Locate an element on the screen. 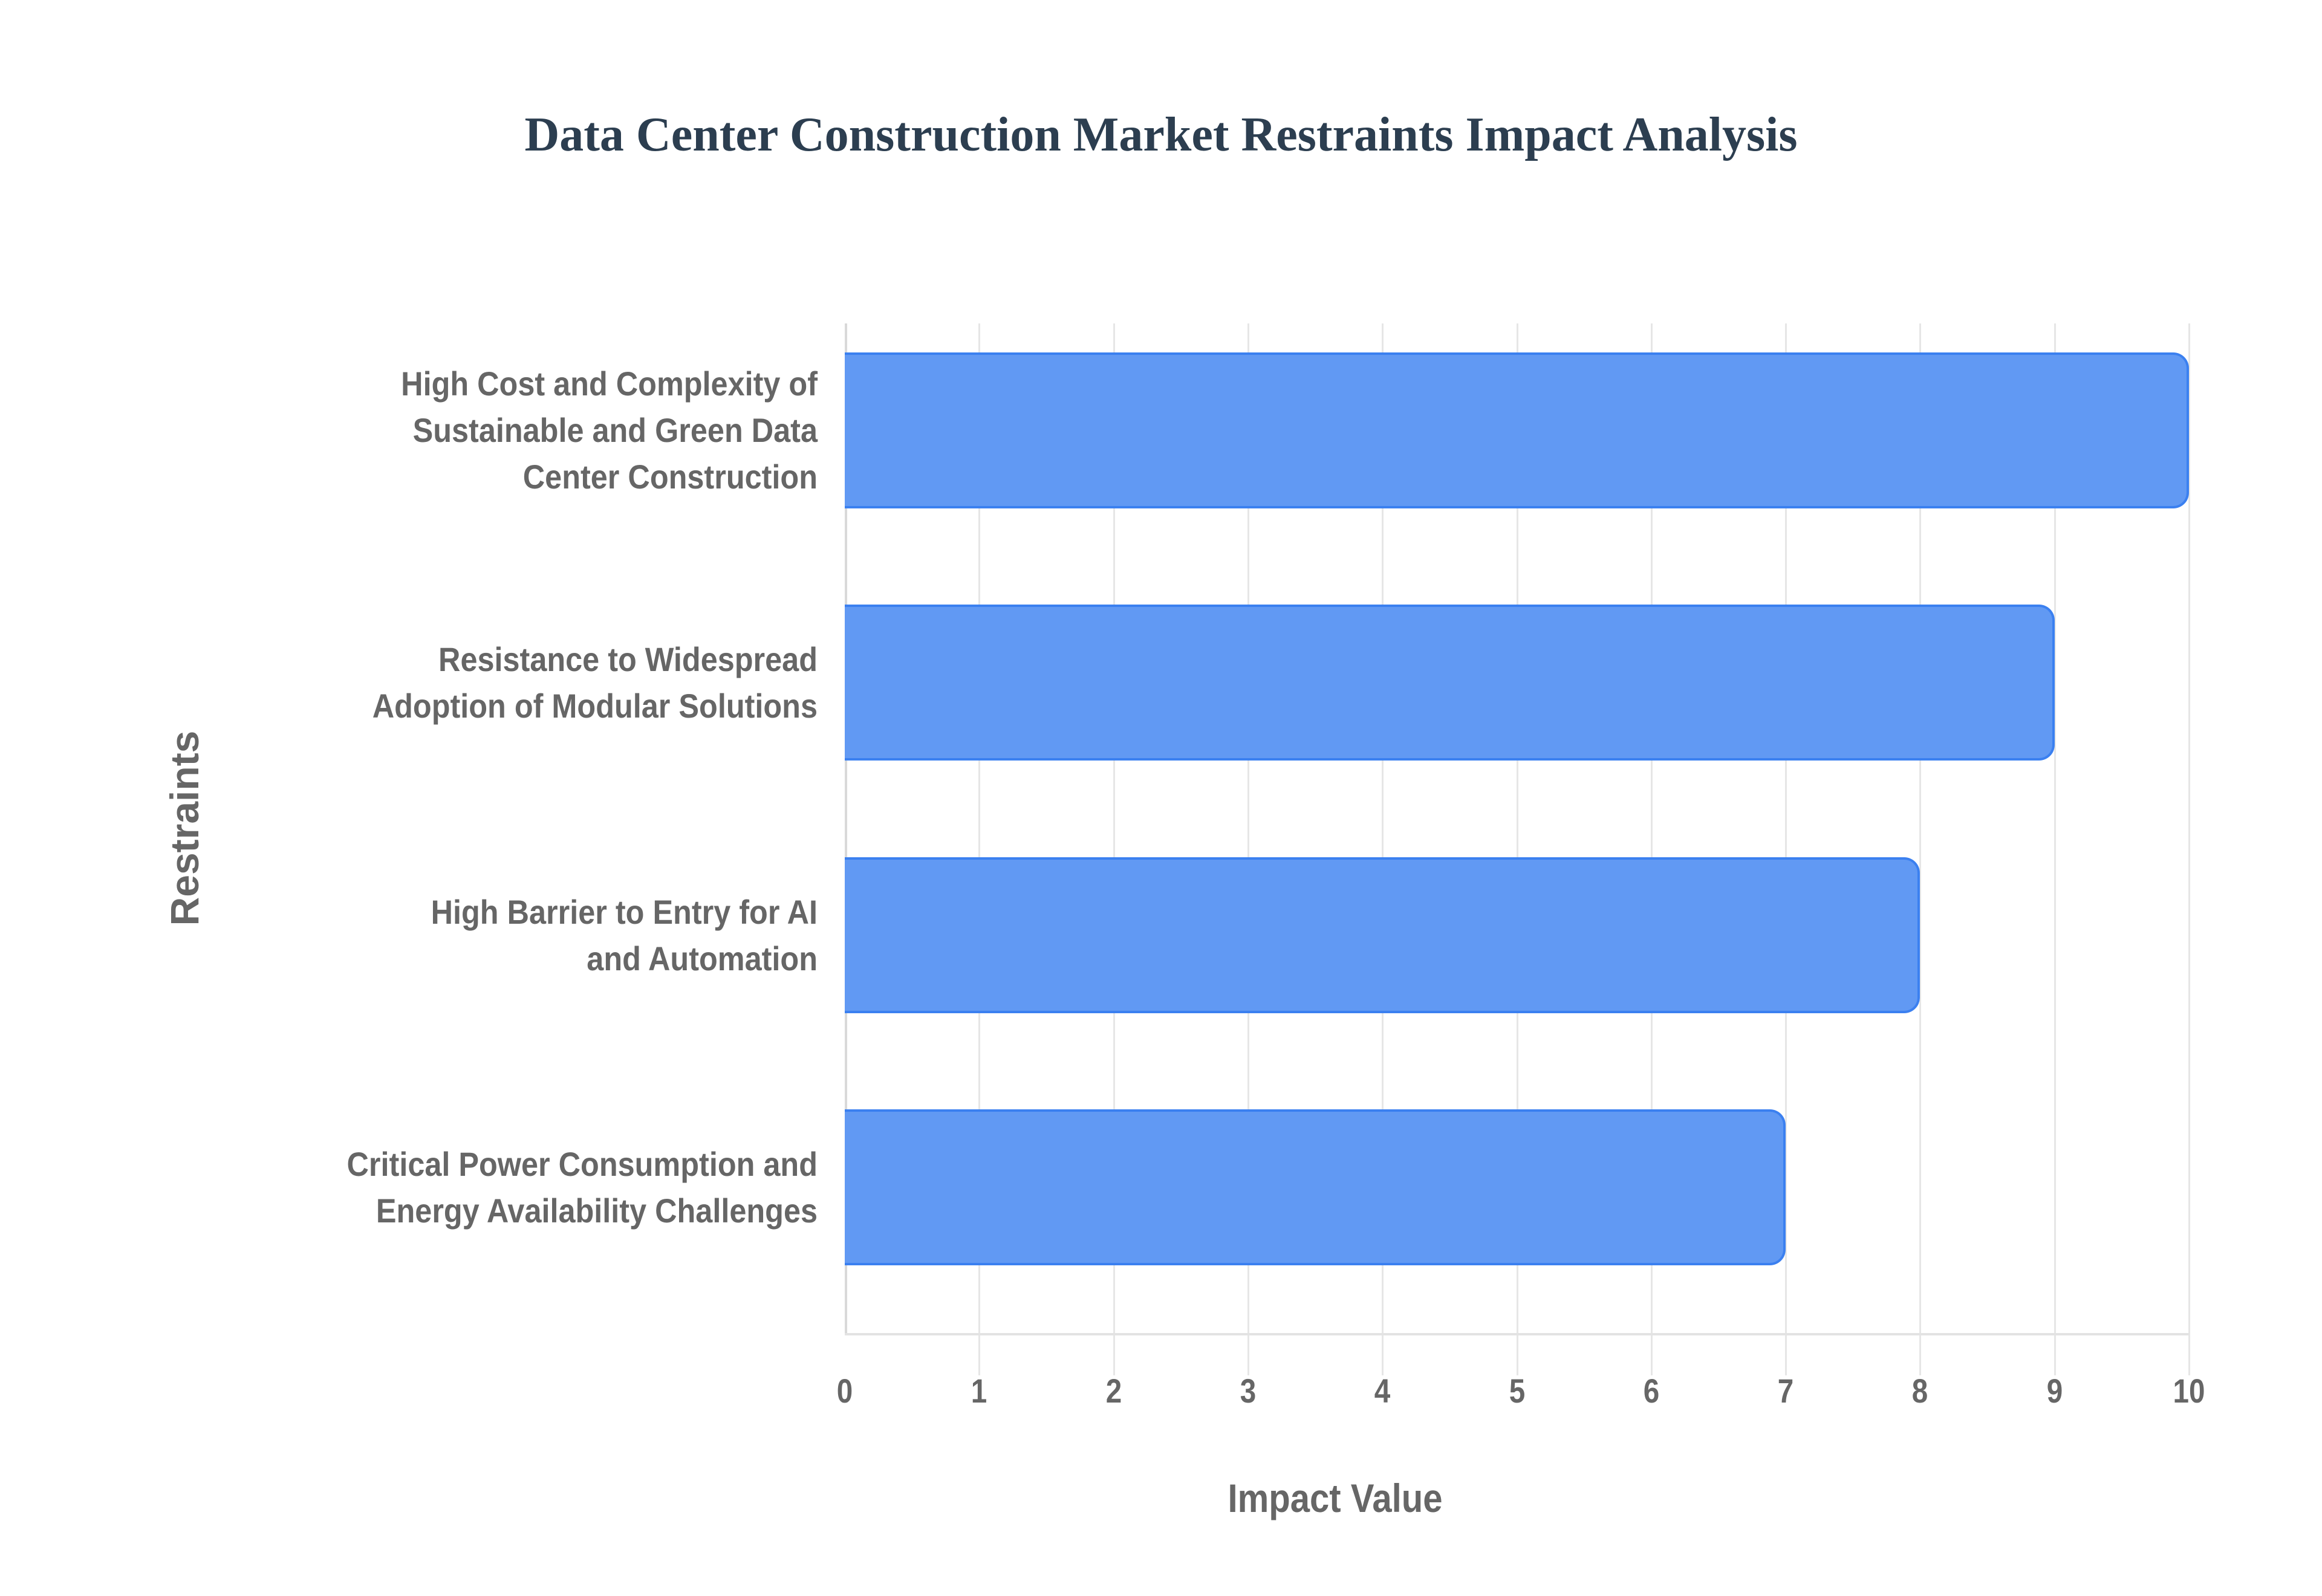  x-axis-title: Impact Value is located at coordinates (1335, 1498).